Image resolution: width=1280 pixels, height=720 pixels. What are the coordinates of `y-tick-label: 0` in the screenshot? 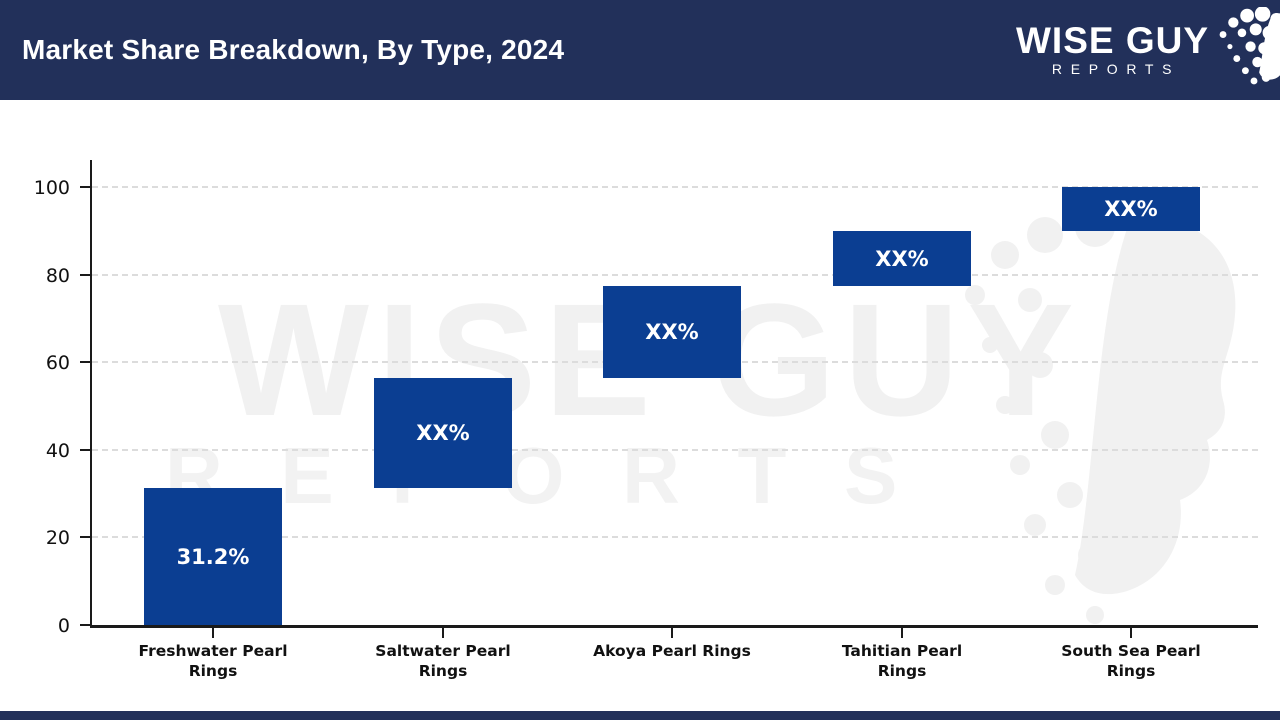 It's located at (63, 626).